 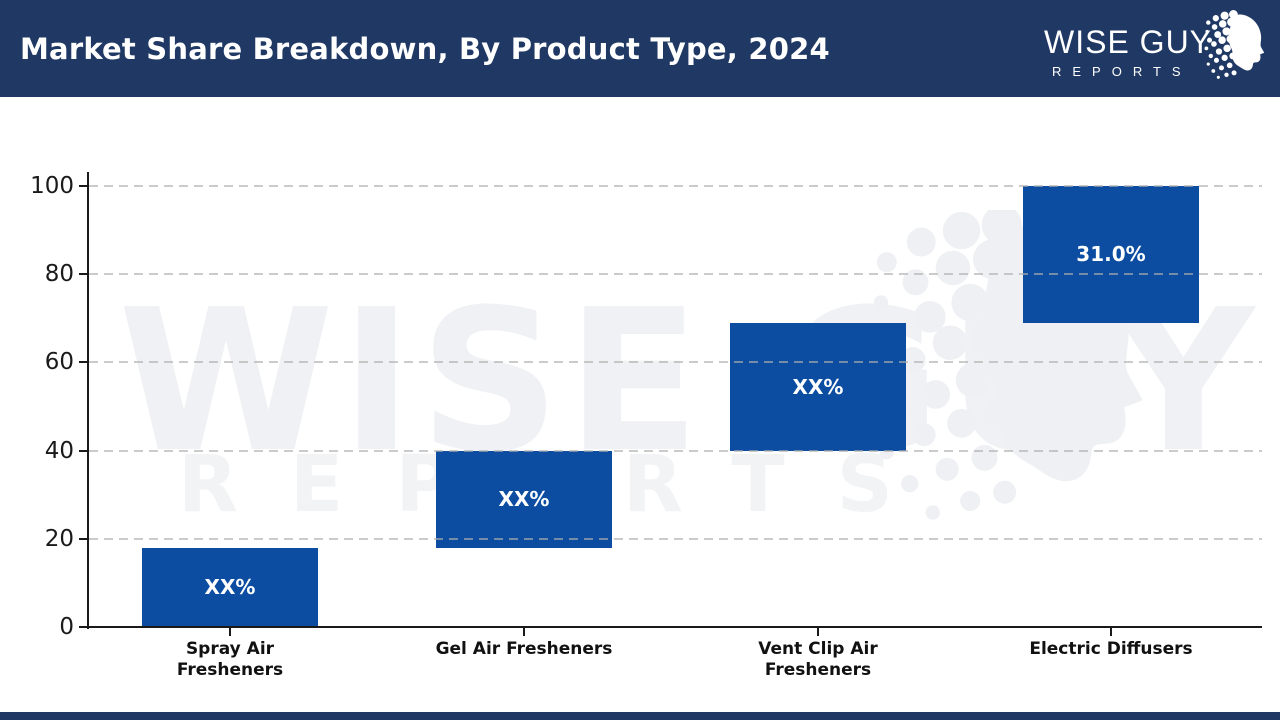 I want to click on logo-wordmark: WISE GUY, so click(x=1128, y=42).